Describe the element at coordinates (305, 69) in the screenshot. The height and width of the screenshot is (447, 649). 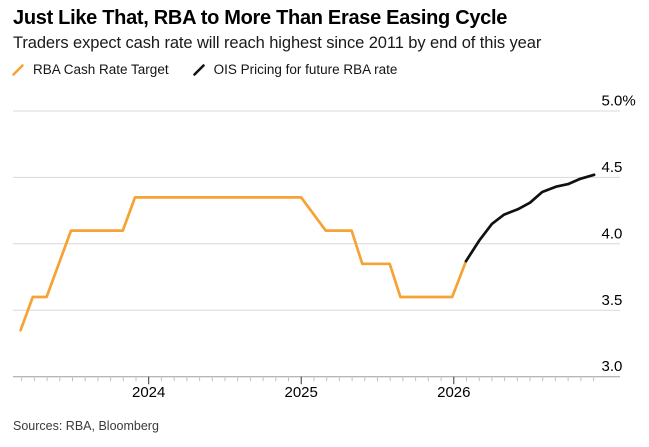
I see `legend-label-ois-pricing: OIS Pricing for future RBA rate` at that location.